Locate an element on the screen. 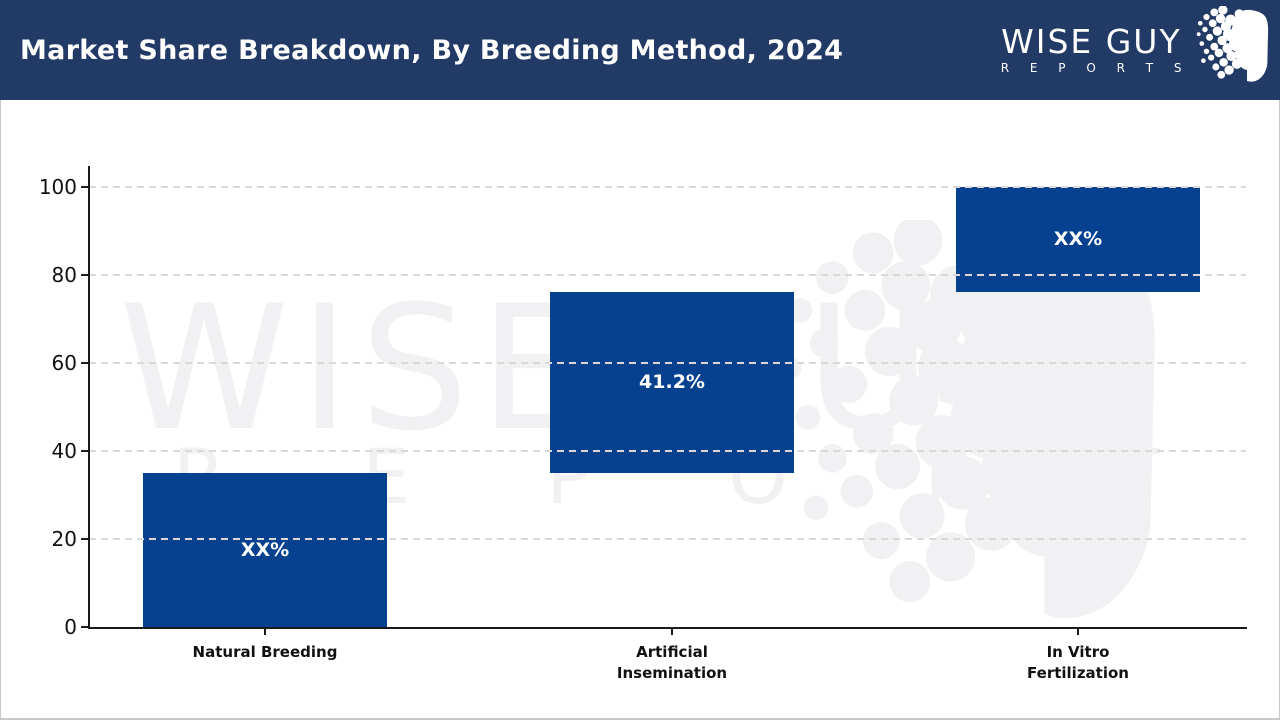  y-tick-label: 20 is located at coordinates (64, 539).